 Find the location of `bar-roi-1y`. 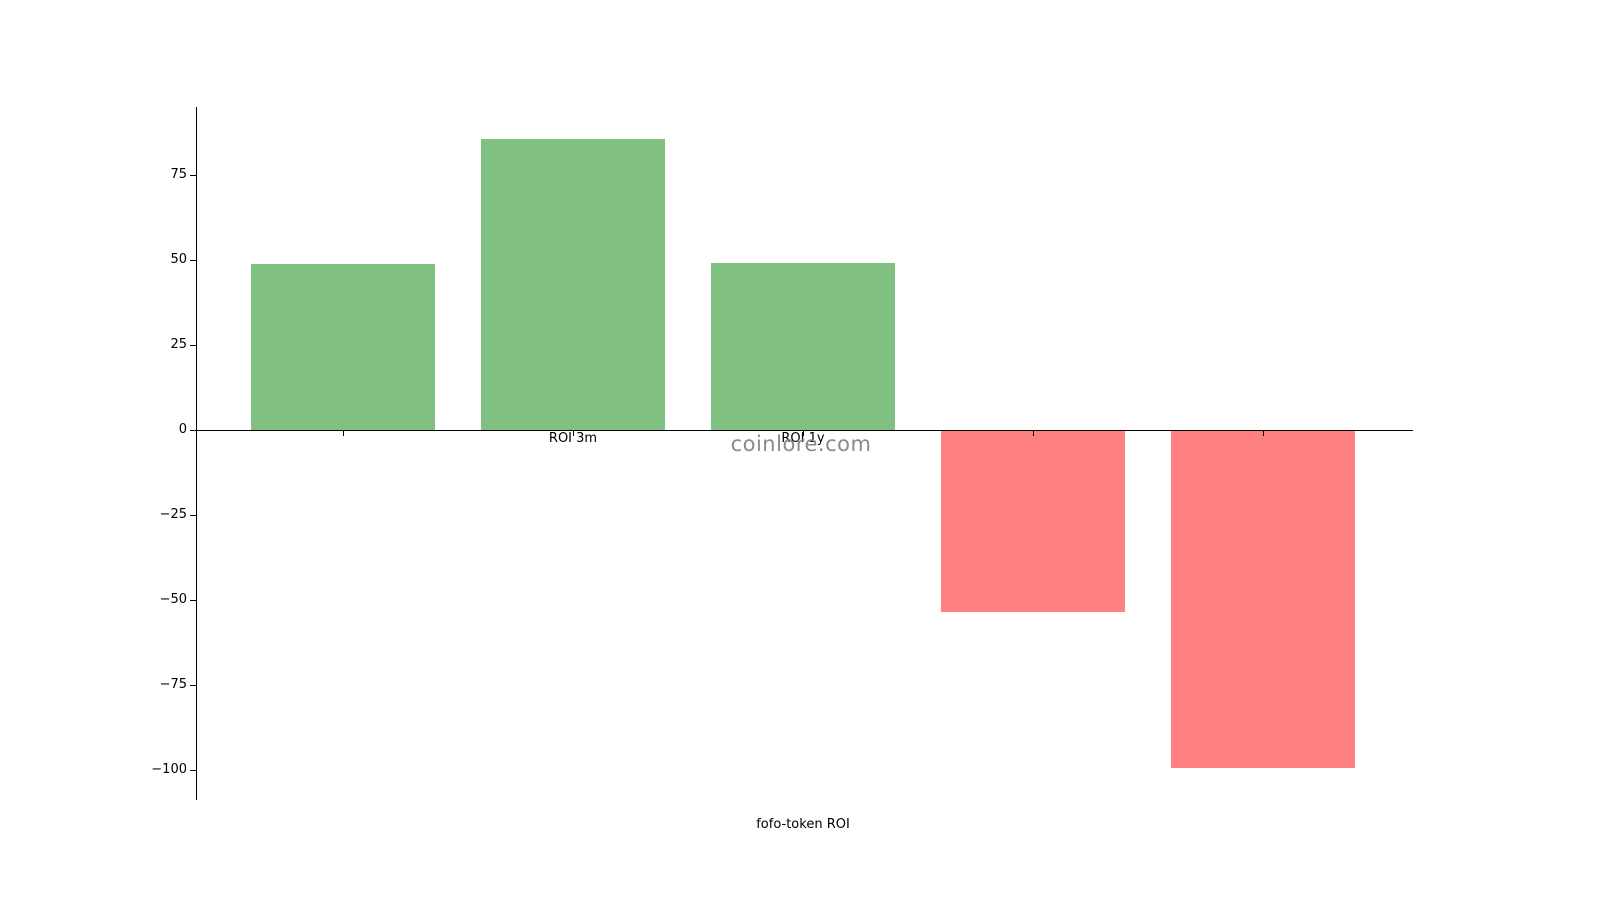

bar-roi-1y is located at coordinates (803, 346).